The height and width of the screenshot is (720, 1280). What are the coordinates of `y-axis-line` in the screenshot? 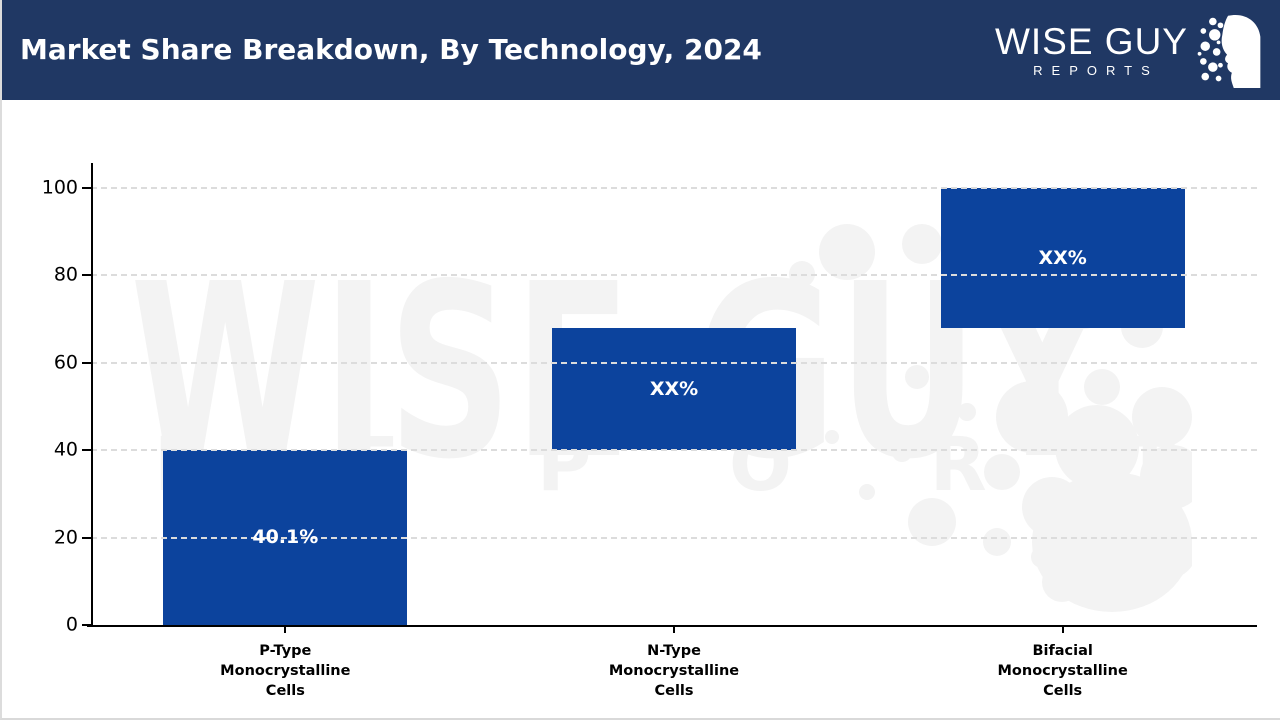 It's located at (92, 395).